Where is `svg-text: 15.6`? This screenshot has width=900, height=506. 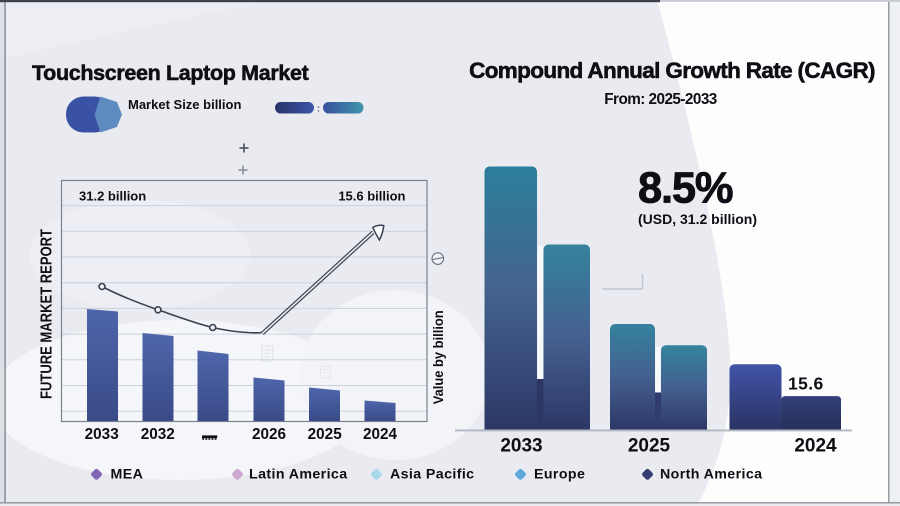
svg-text: 15.6 is located at coordinates (806, 384).